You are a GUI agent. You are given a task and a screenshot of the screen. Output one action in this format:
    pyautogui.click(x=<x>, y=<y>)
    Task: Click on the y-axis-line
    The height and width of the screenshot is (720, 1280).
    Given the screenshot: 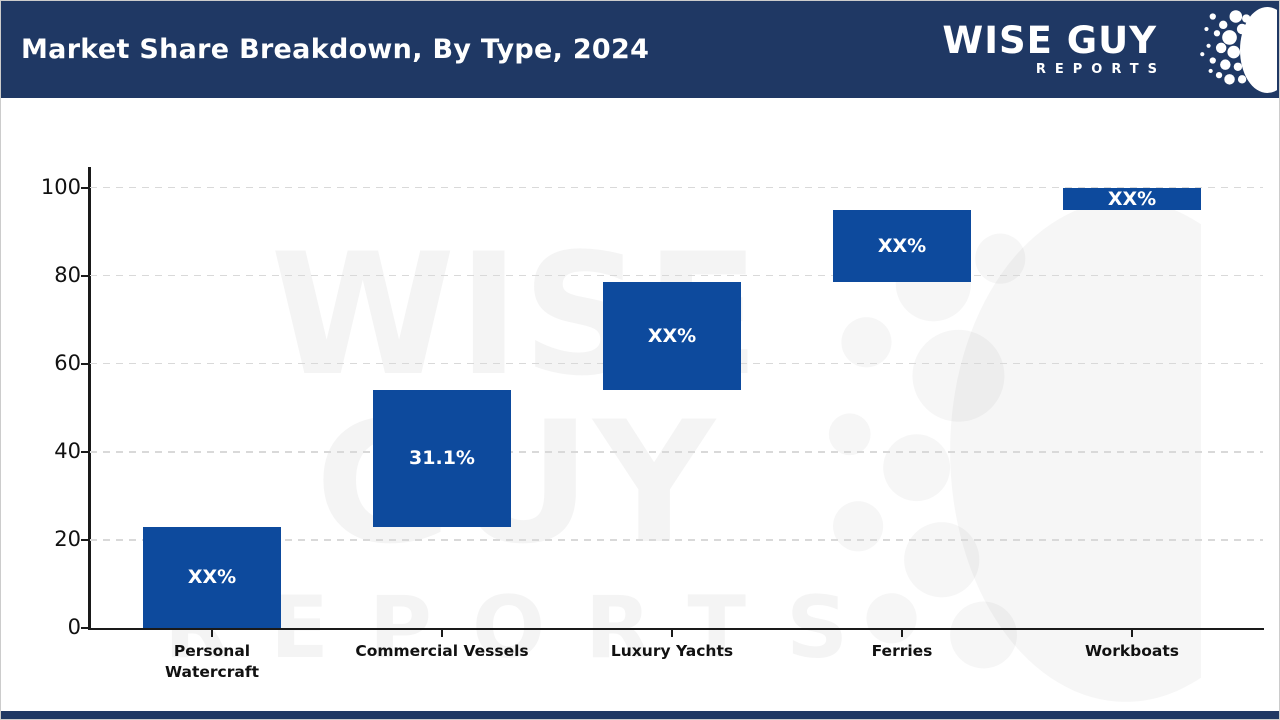 What is the action you would take?
    pyautogui.click(x=89, y=398)
    